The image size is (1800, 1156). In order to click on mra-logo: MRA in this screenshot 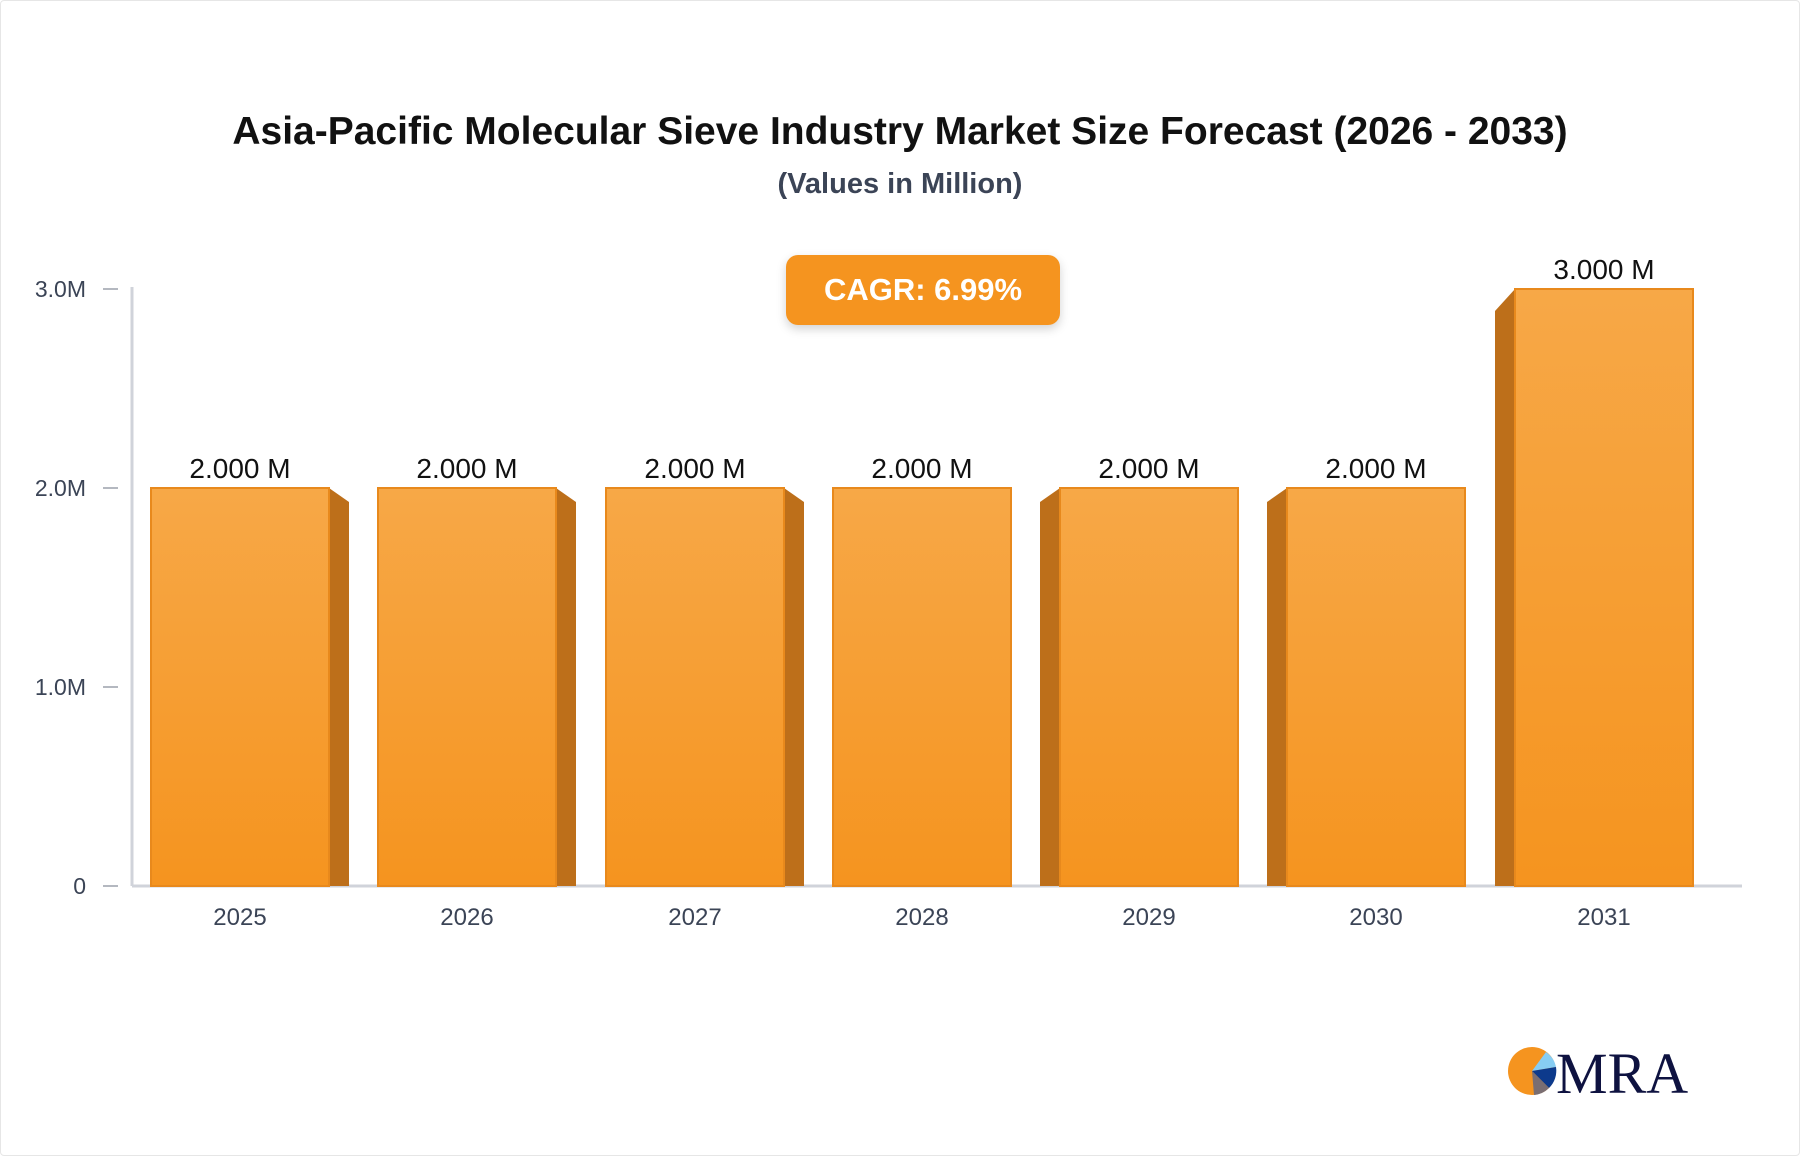, I will do `click(1598, 1070)`.